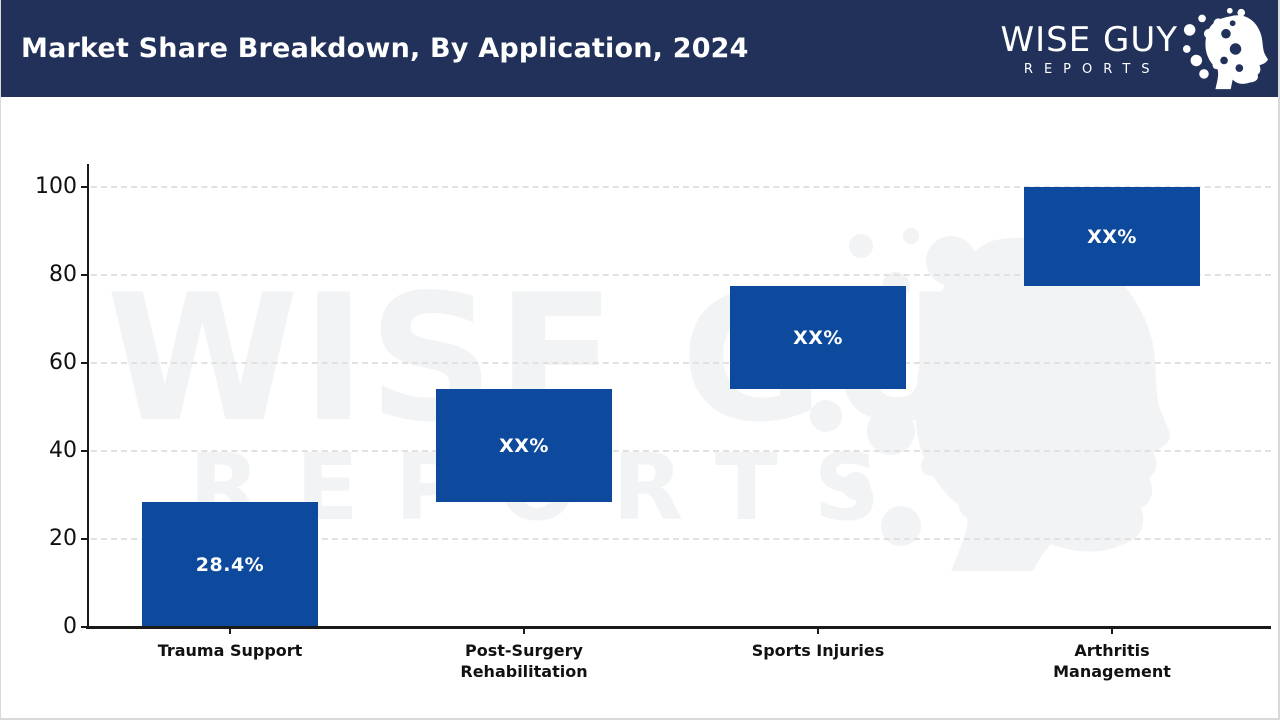  I want to click on x-axis-line, so click(678, 627).